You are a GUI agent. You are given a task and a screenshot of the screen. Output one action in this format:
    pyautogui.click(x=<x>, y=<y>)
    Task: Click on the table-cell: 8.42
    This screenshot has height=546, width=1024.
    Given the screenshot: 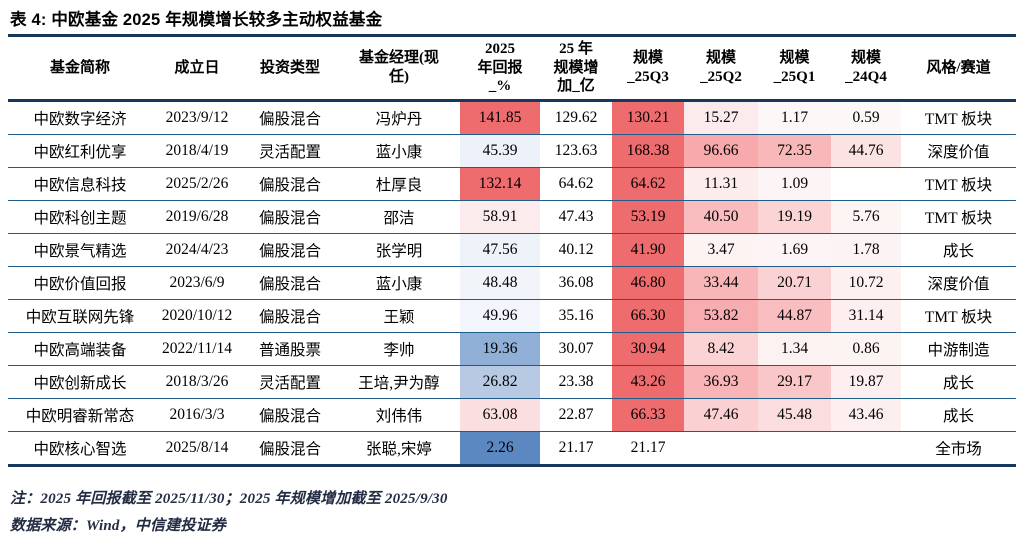 What is the action you would take?
    pyautogui.click(x=721, y=349)
    